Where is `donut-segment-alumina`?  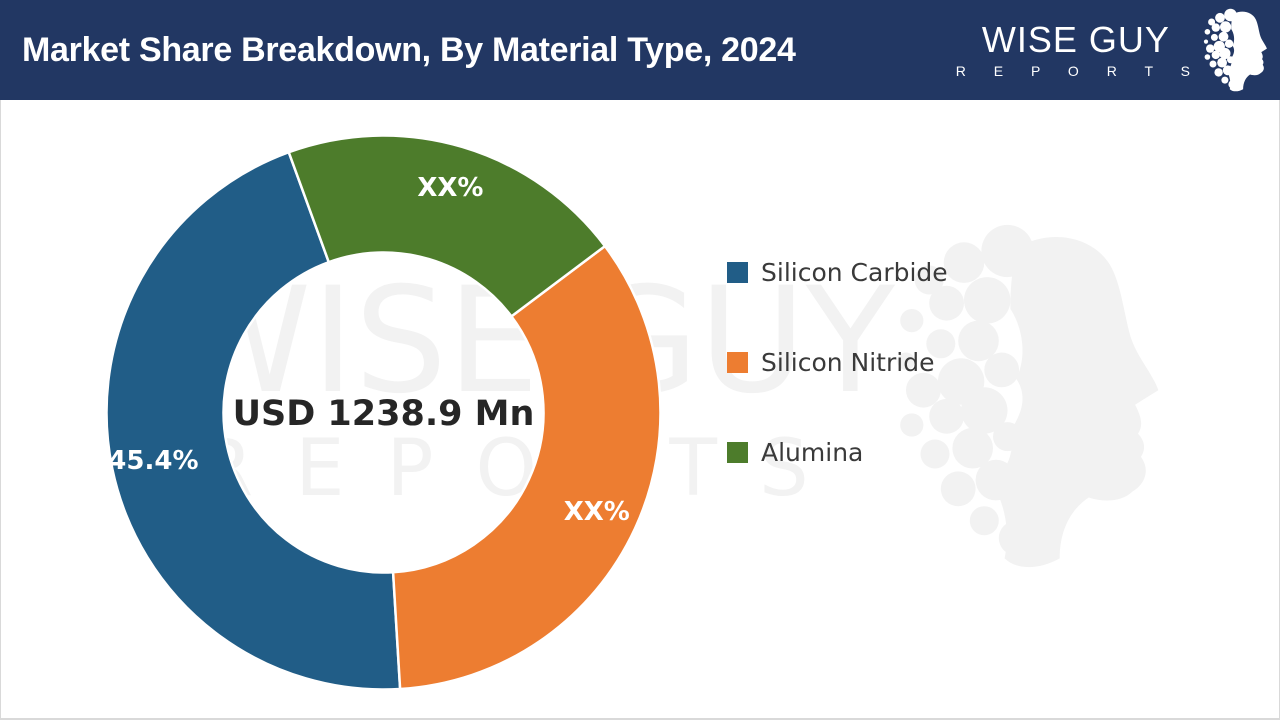 donut-segment-alumina is located at coordinates (447, 226).